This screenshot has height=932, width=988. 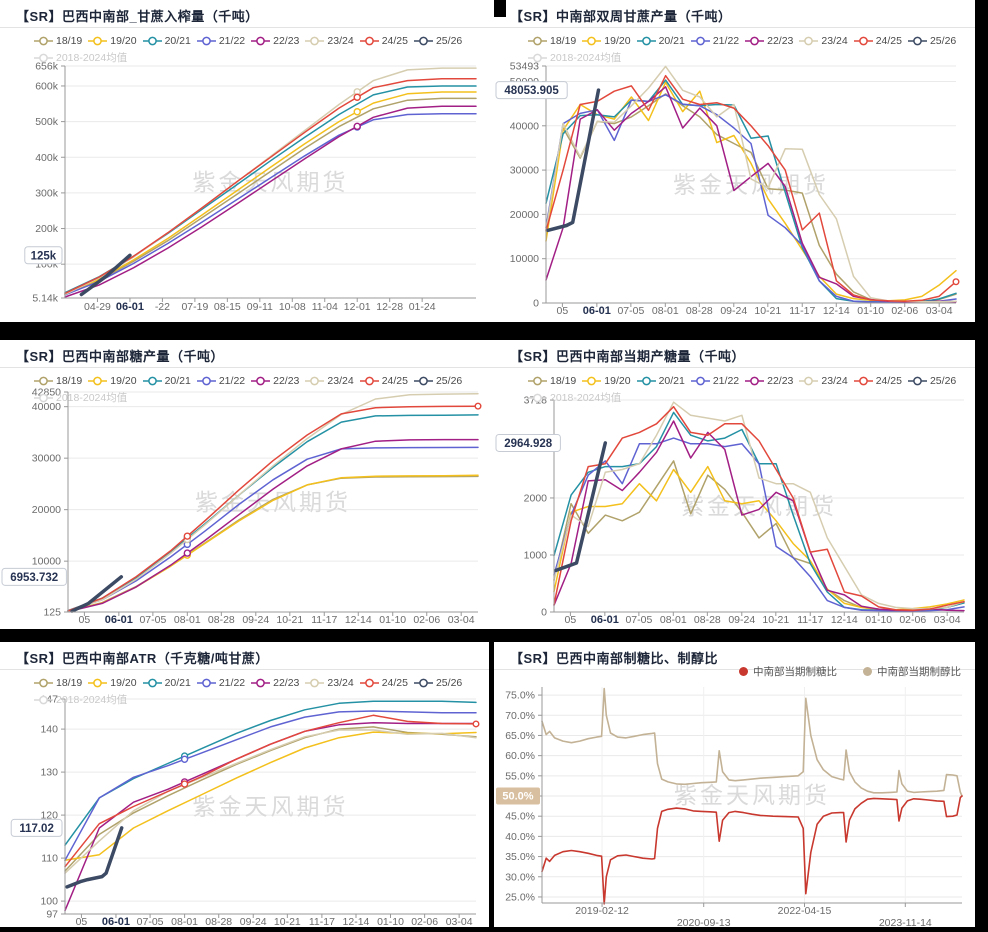 What do you see at coordinates (524, 67) in the screenshot?
I see `y-tick-label: 53493` at bounding box center [524, 67].